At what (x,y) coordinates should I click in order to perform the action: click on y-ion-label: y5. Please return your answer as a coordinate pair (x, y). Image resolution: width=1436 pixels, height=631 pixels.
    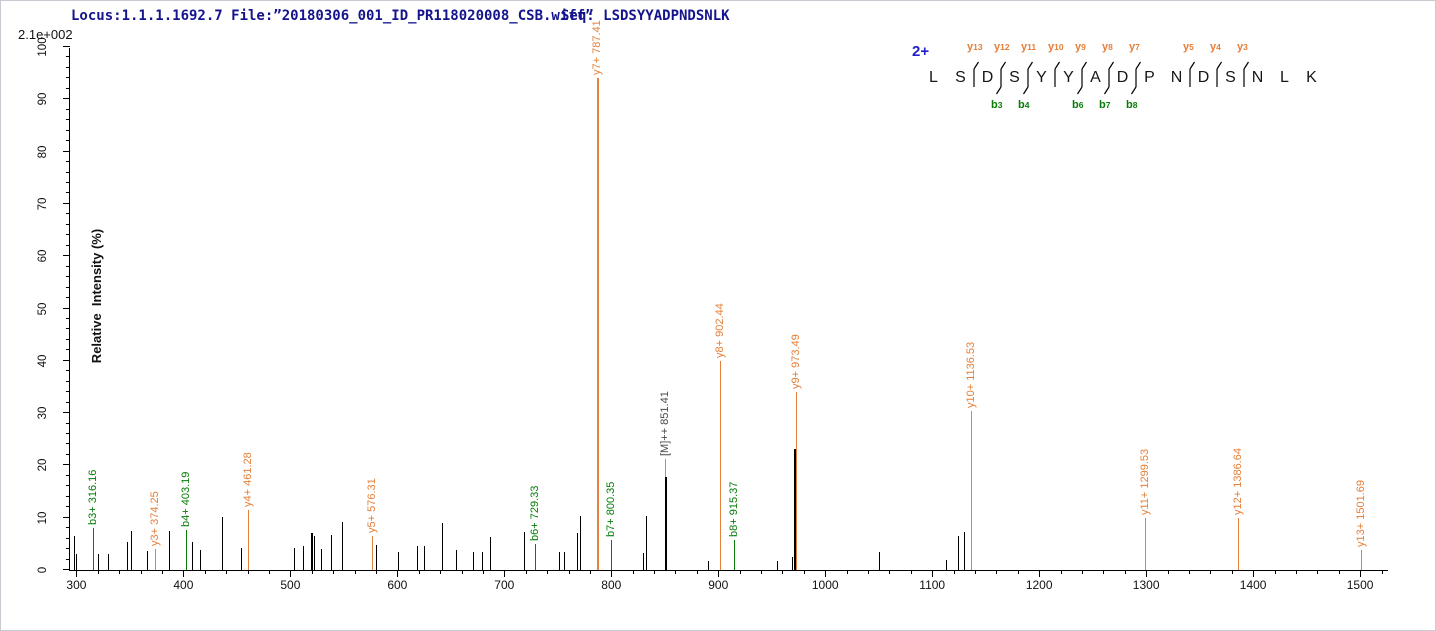
    Looking at the image, I should click on (1188, 47).